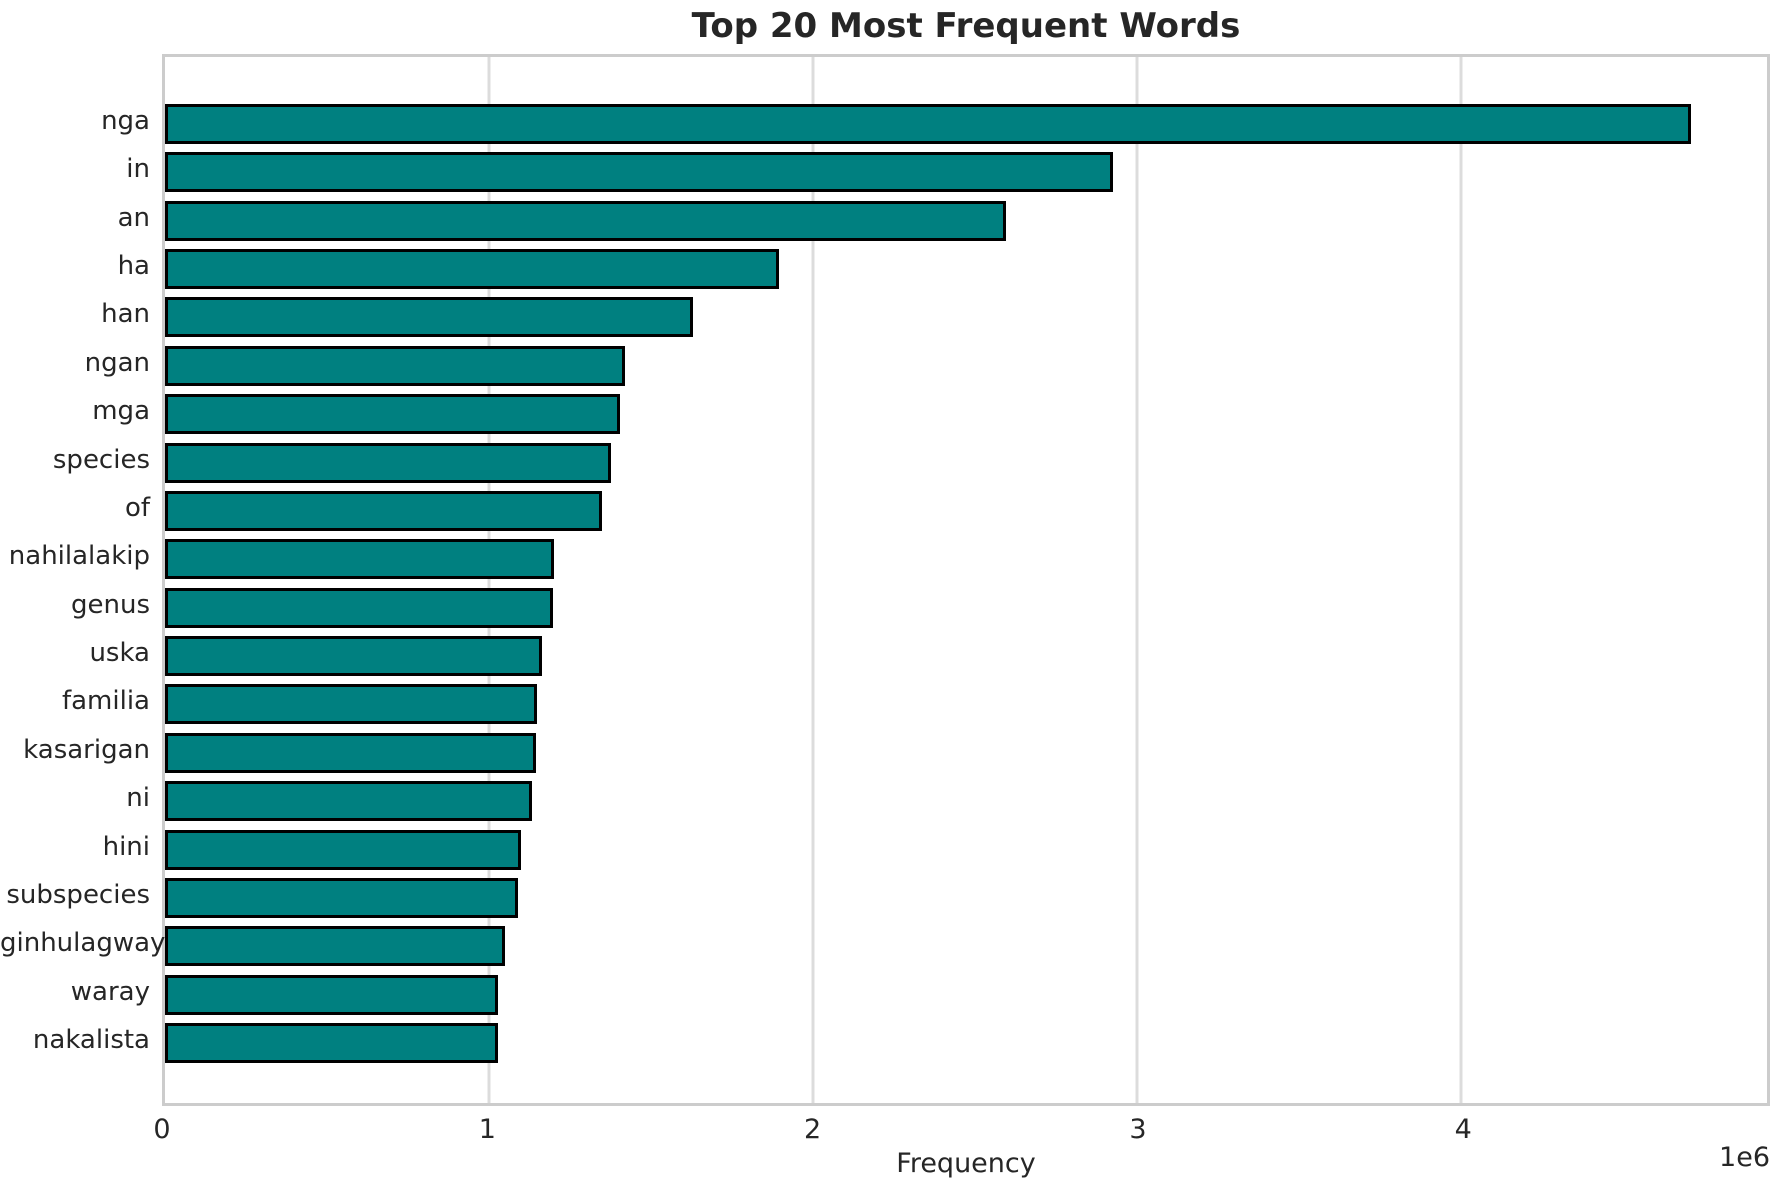 The image size is (1784, 1185). What do you see at coordinates (78, 894) in the screenshot?
I see `y-tick-label: subspecies` at bounding box center [78, 894].